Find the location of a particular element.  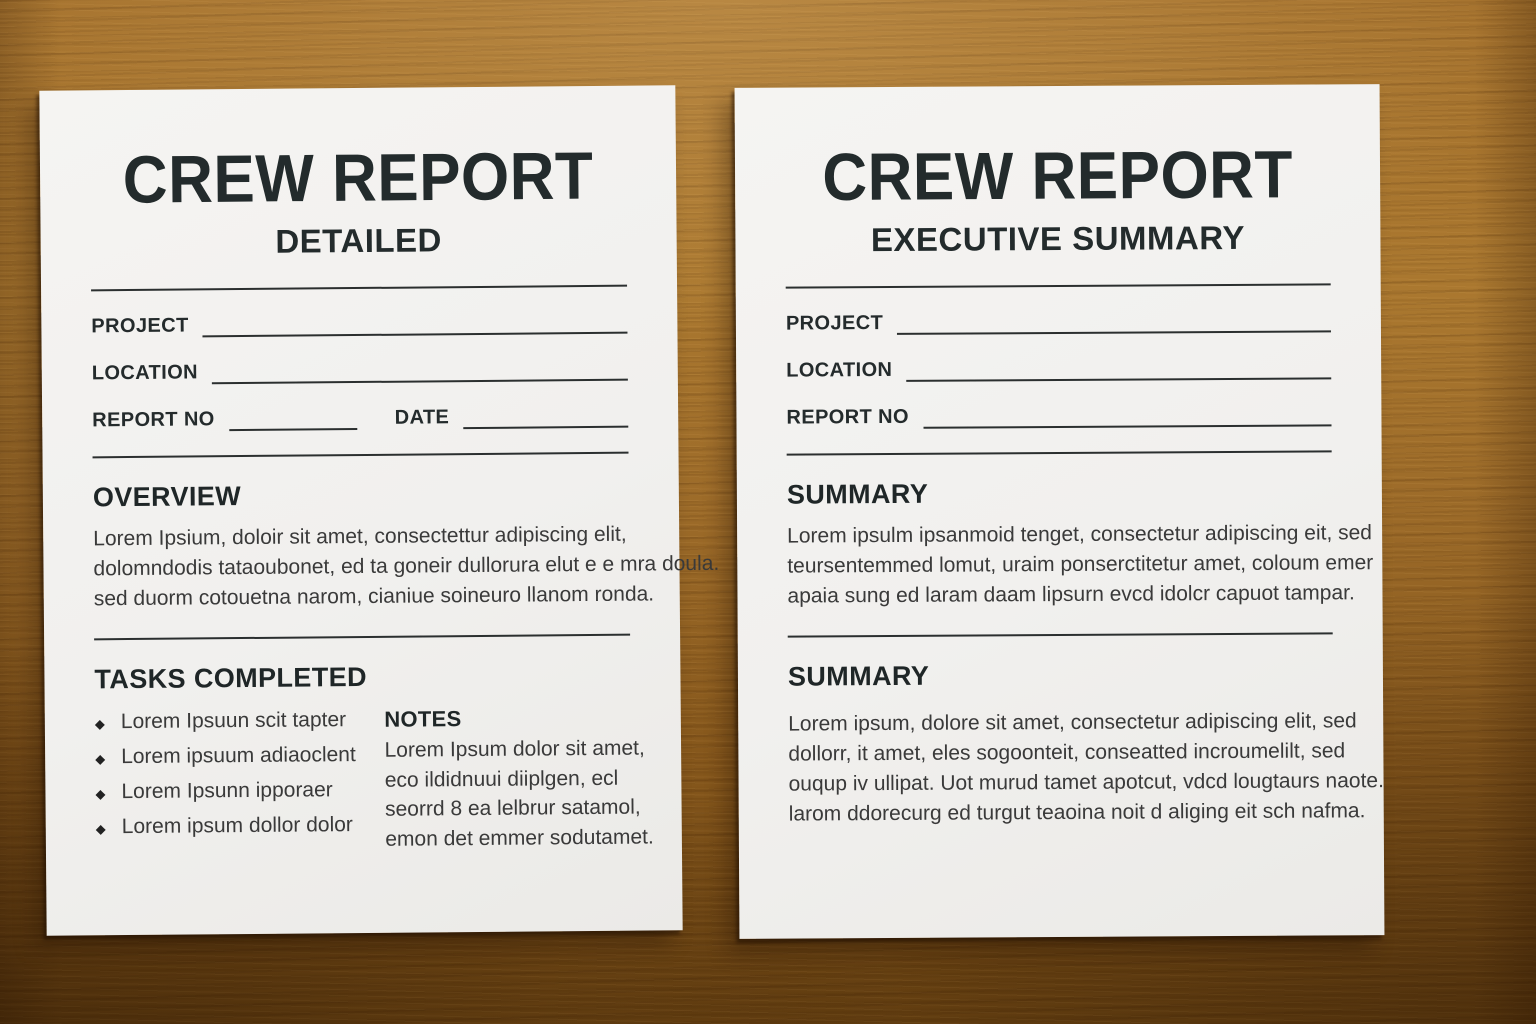

task-item-label: Lorem ipsuum adiaoclent is located at coordinates (238, 756).